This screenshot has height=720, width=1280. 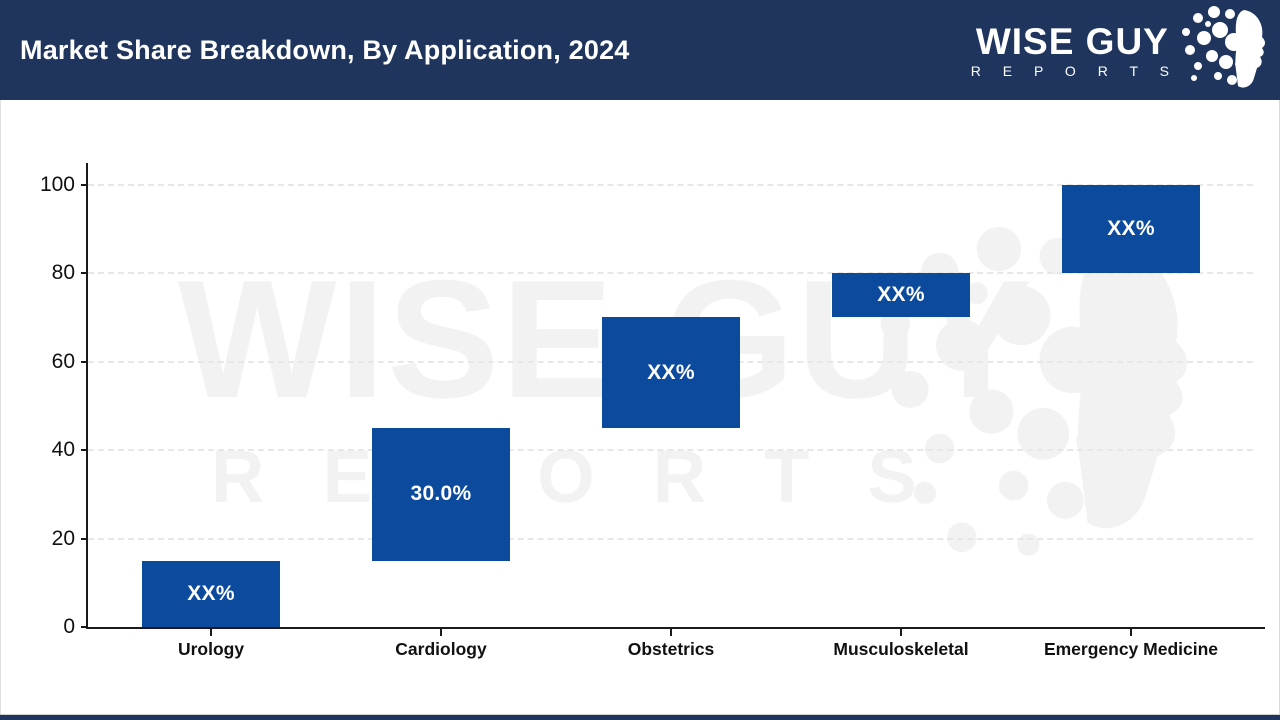 I want to click on brand-name: WISE GUY, so click(x=1072, y=41).